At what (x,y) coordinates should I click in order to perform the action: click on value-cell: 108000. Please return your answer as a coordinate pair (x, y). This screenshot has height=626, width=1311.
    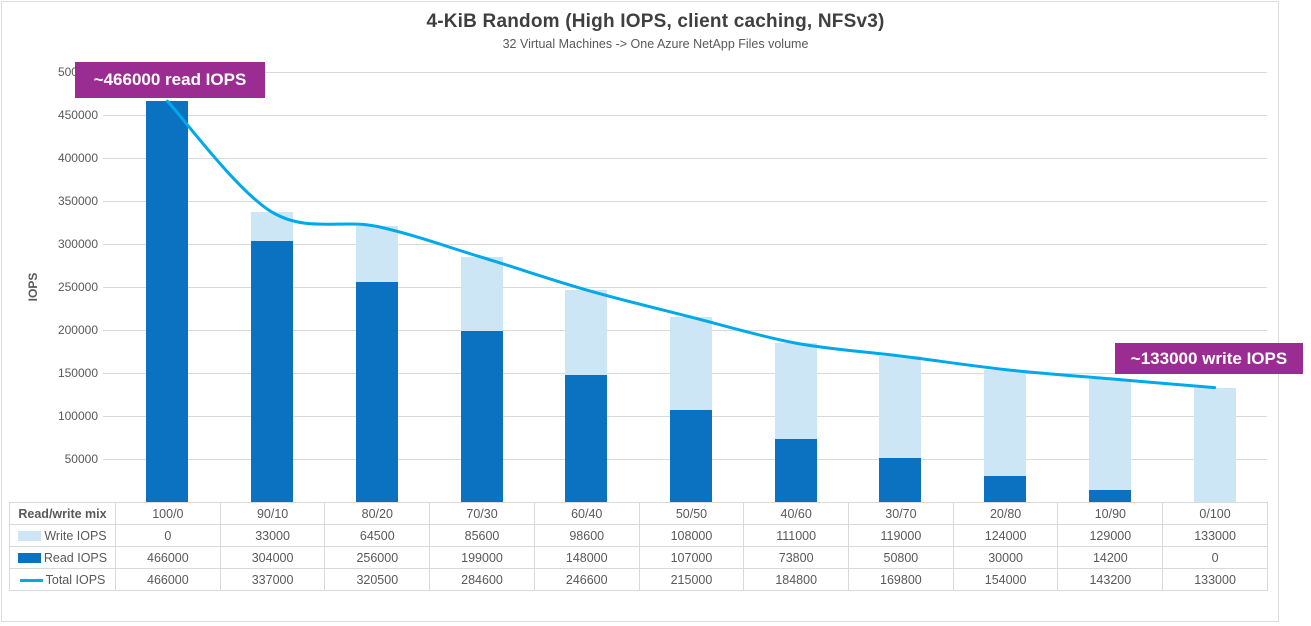
    Looking at the image, I should click on (691, 535).